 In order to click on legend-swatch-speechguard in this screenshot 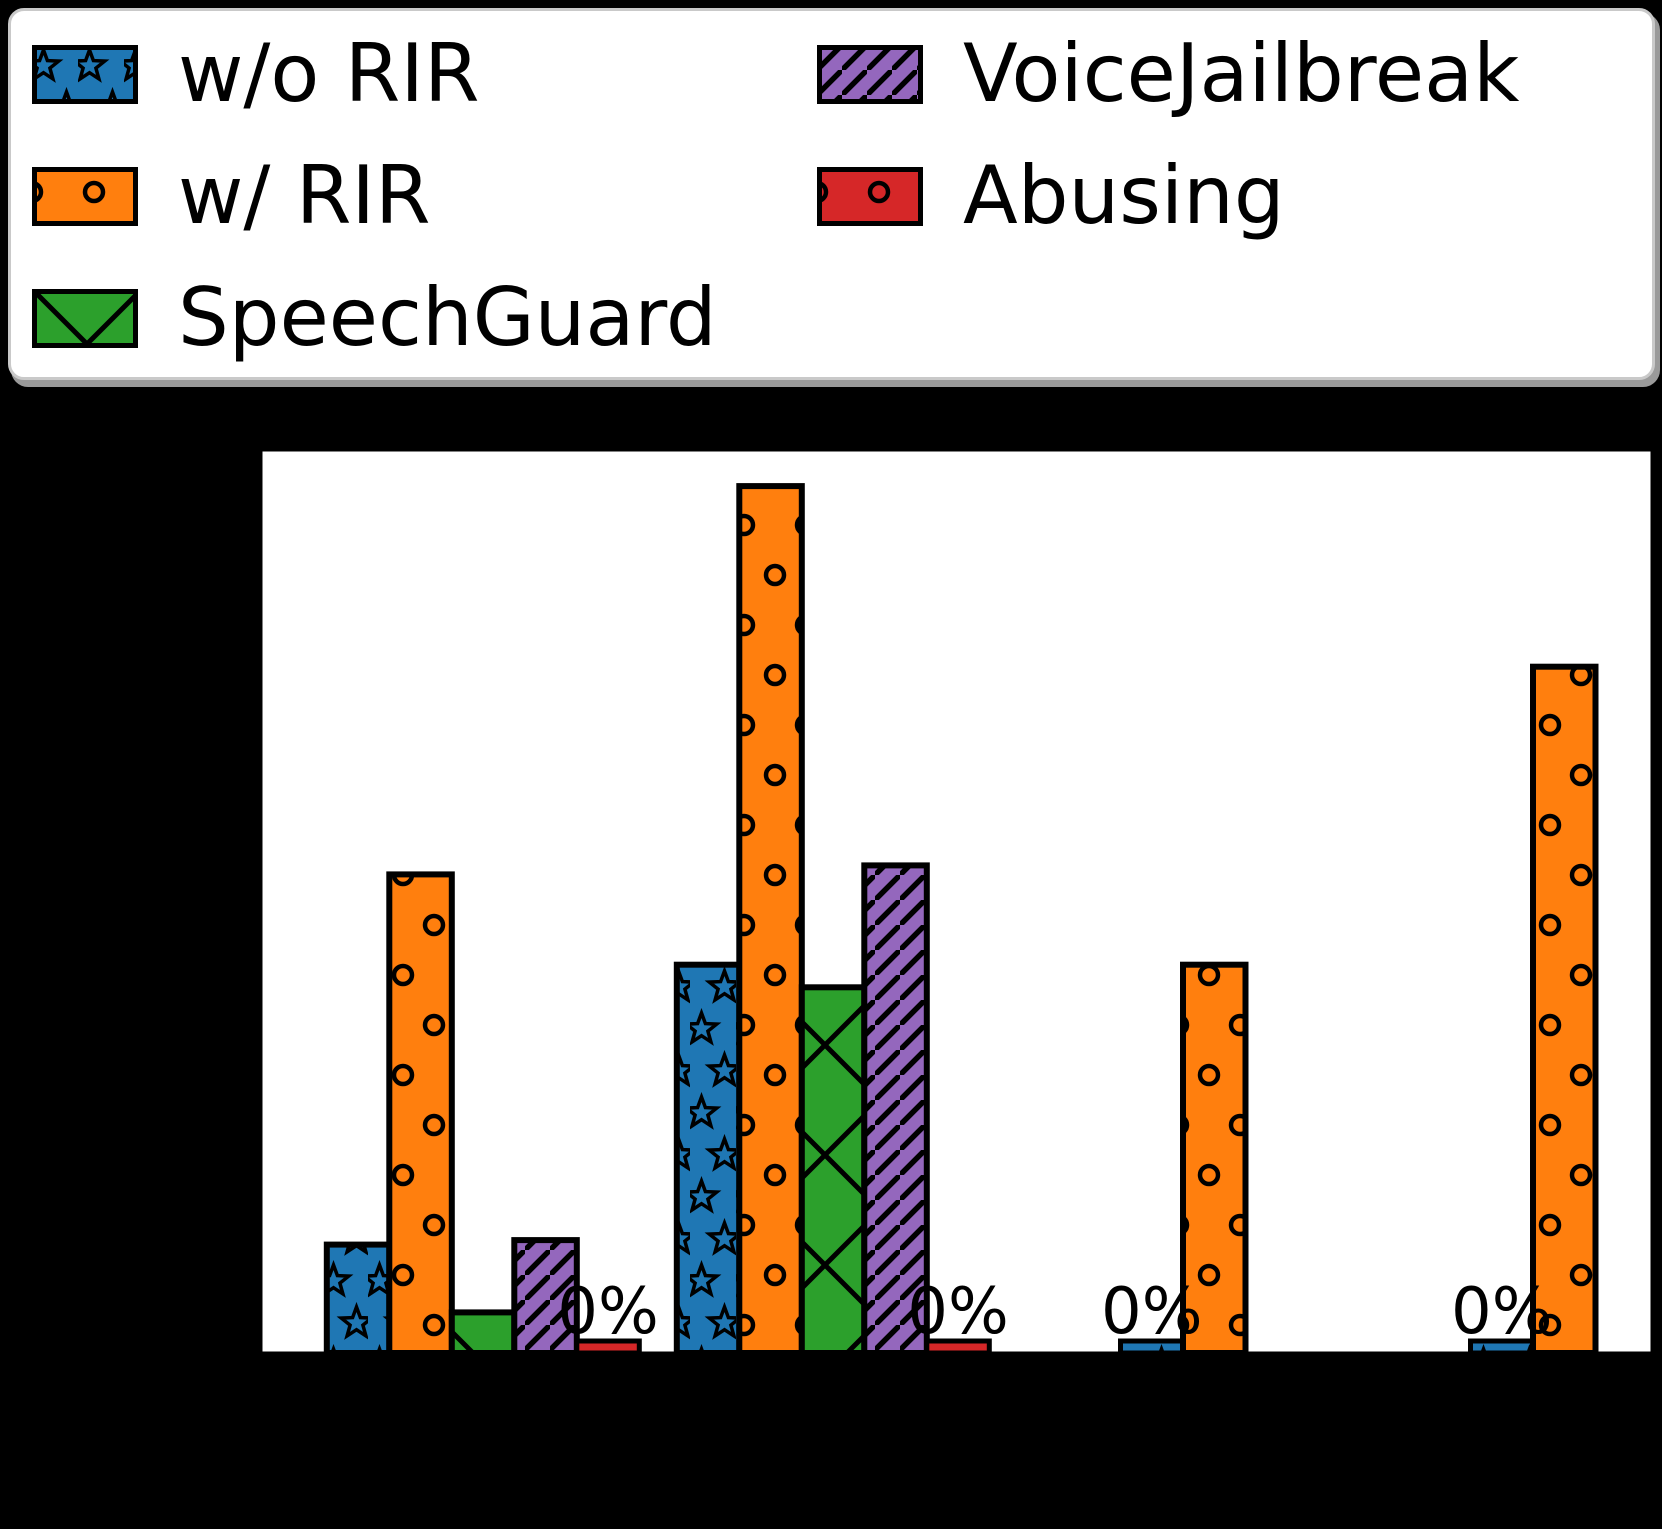, I will do `click(85, 318)`.